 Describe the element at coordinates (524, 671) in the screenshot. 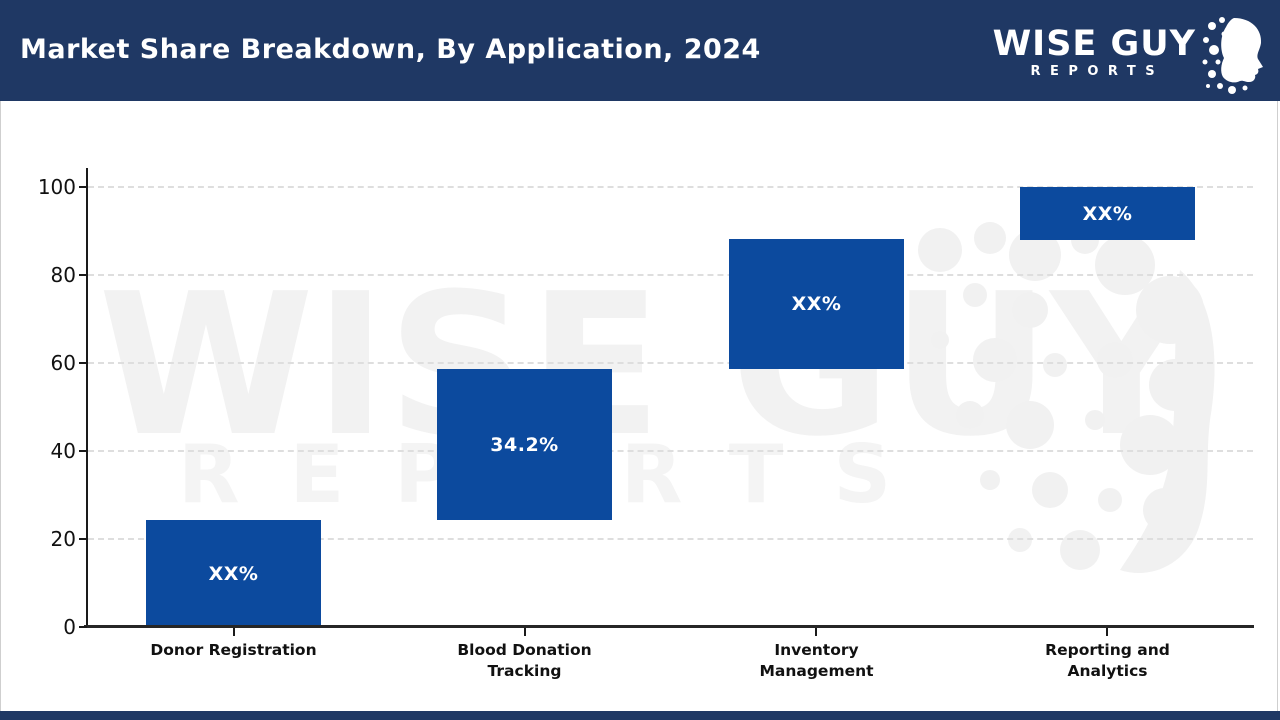

I see `category-label-line: Tracking` at that location.